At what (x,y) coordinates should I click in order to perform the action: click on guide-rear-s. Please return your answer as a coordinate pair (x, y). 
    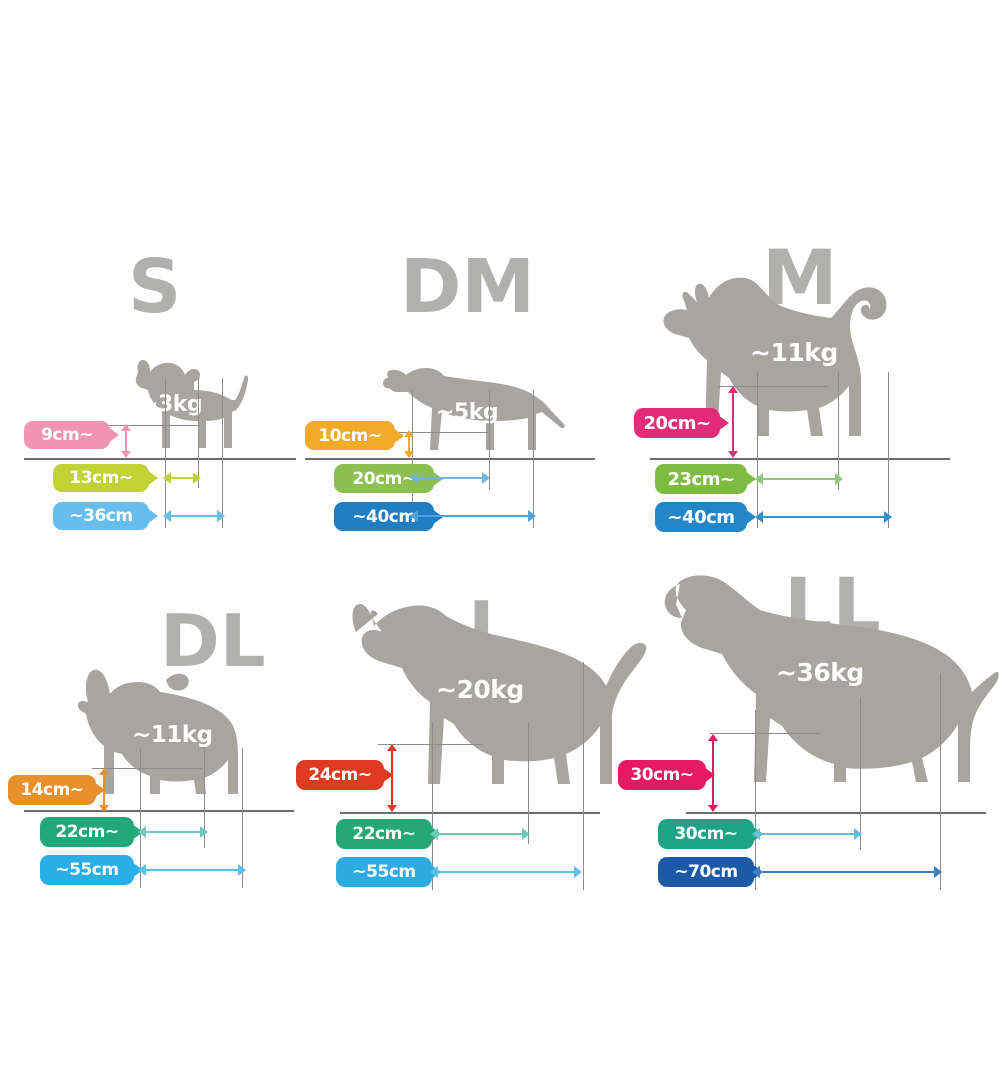
    Looking at the image, I should click on (222, 453).